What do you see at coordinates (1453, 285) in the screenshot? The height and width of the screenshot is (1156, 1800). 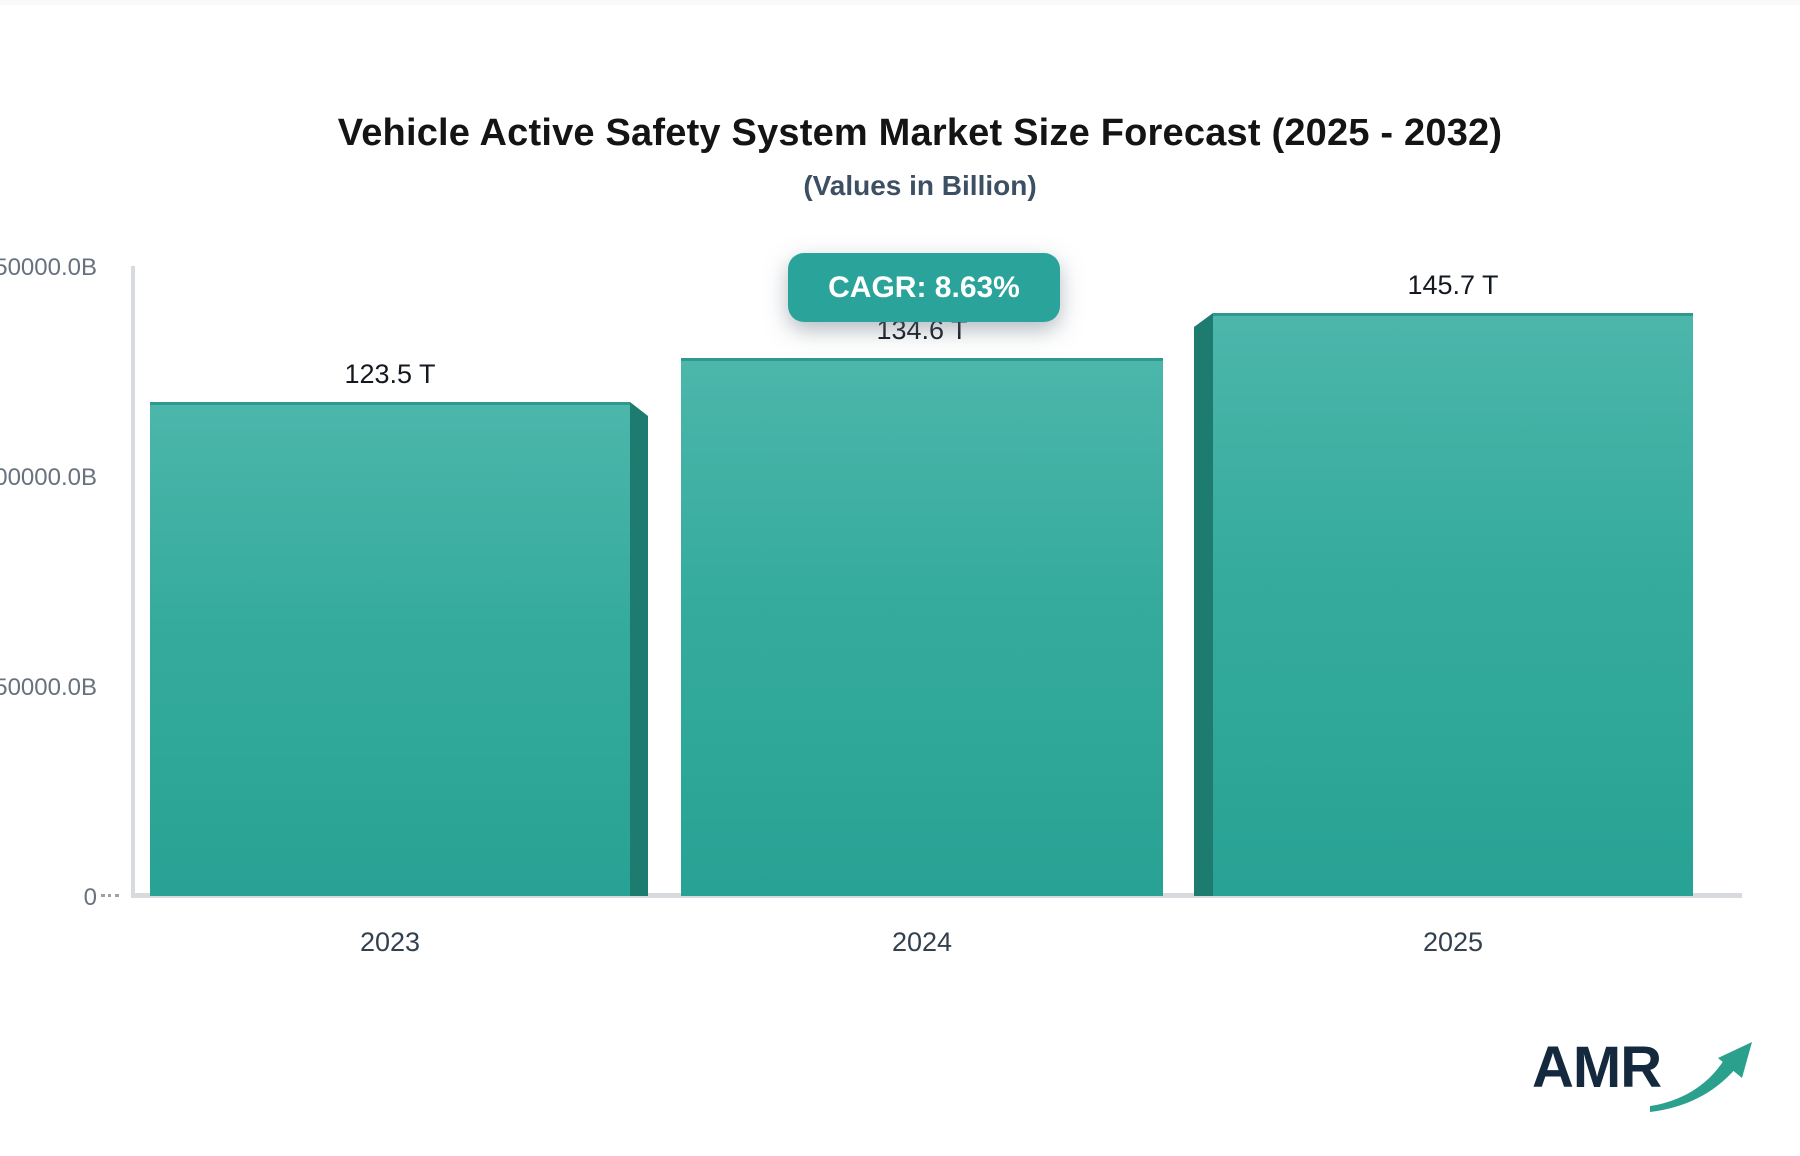 I see `bar-value-label-2025: 145.7 T` at bounding box center [1453, 285].